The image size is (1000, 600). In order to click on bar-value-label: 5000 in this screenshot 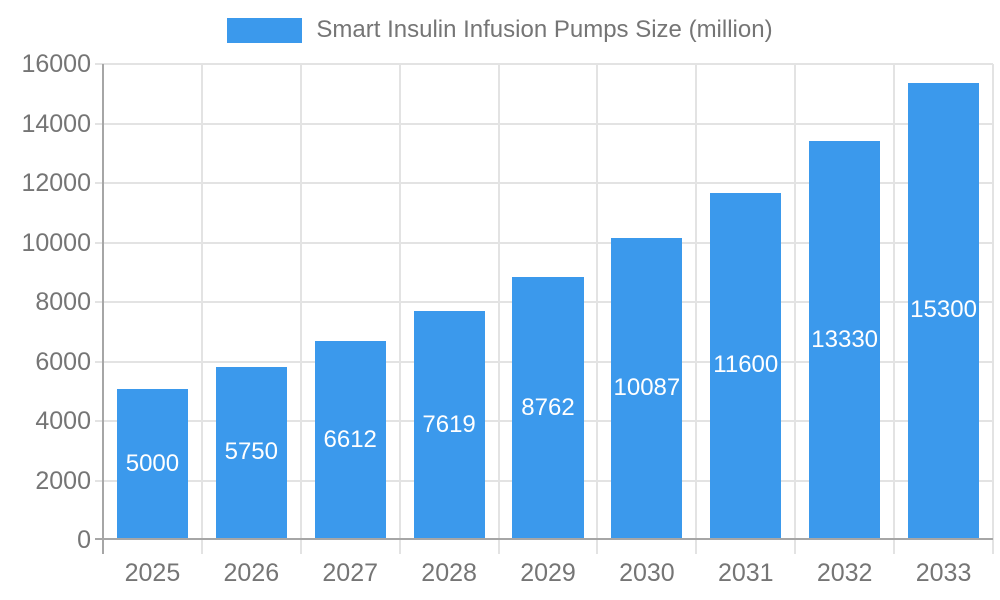, I will do `click(152, 463)`.